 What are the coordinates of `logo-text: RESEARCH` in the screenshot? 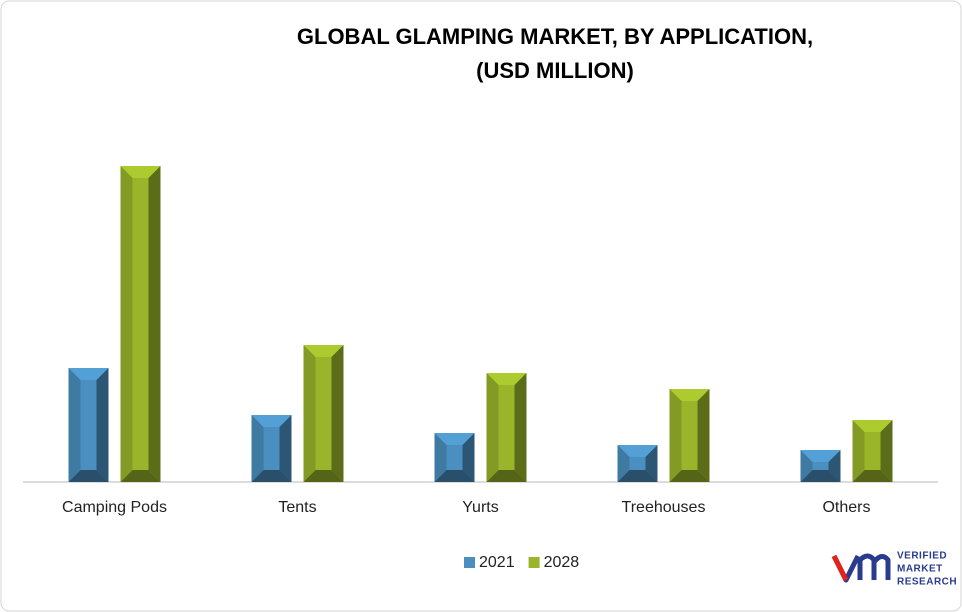 It's located at (927, 582).